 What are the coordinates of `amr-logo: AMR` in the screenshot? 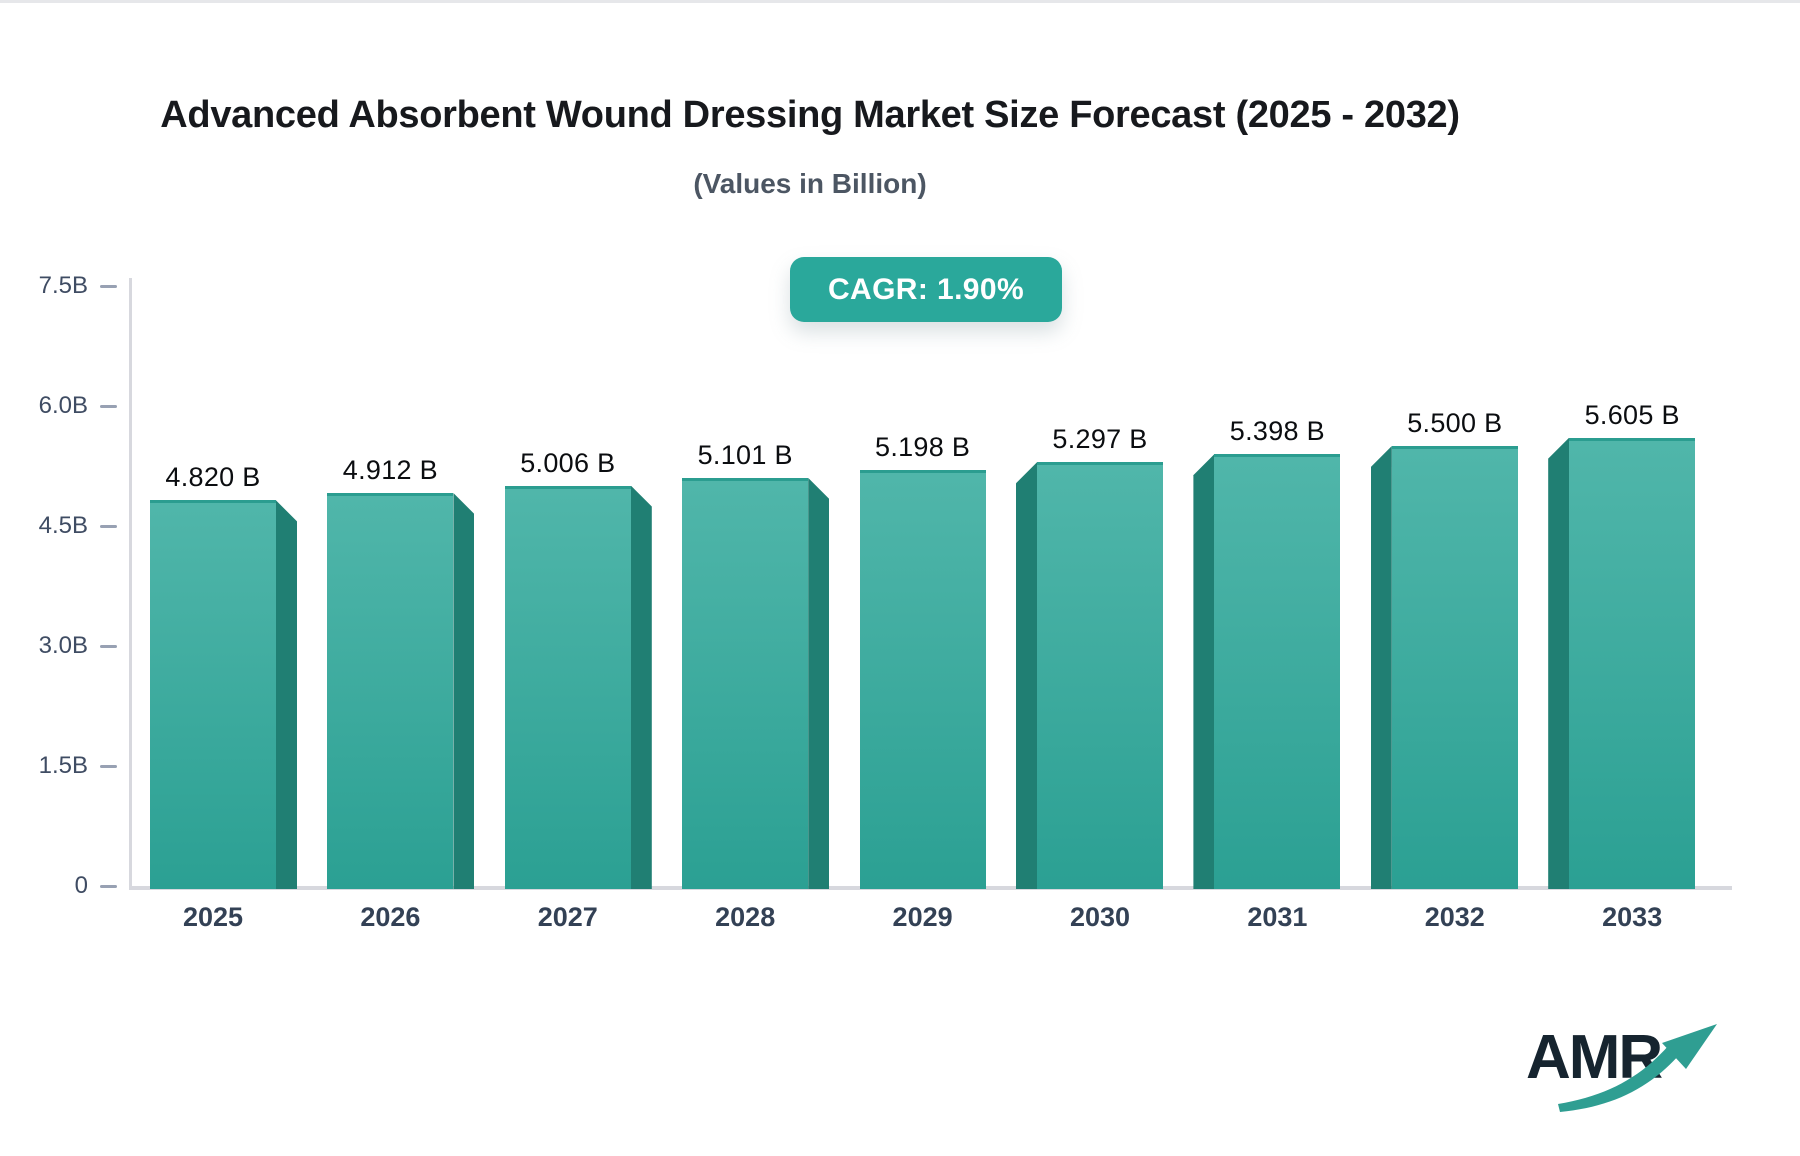 It's located at (1630, 1068).